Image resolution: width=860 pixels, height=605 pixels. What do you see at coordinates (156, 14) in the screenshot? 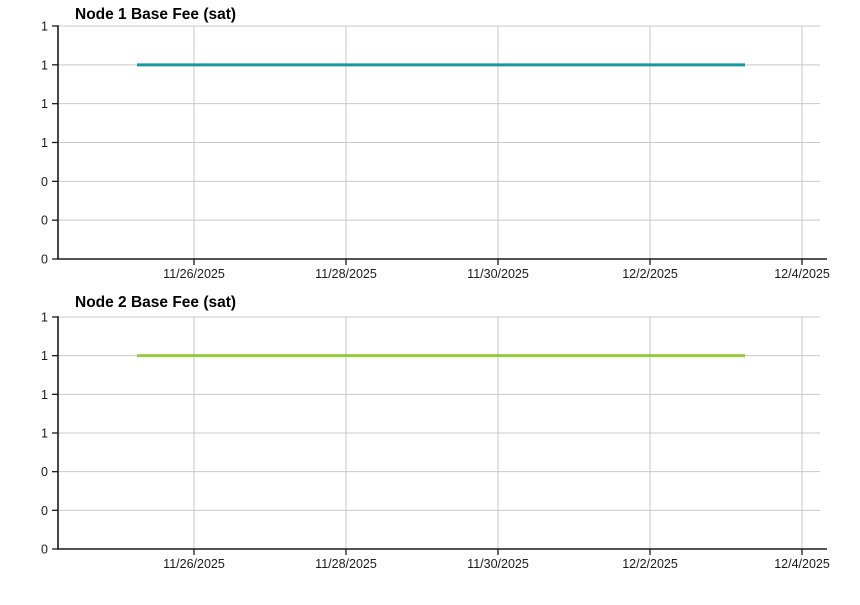
I see `chart-title-node-1: Node 1 Base Fee (sat)` at bounding box center [156, 14].